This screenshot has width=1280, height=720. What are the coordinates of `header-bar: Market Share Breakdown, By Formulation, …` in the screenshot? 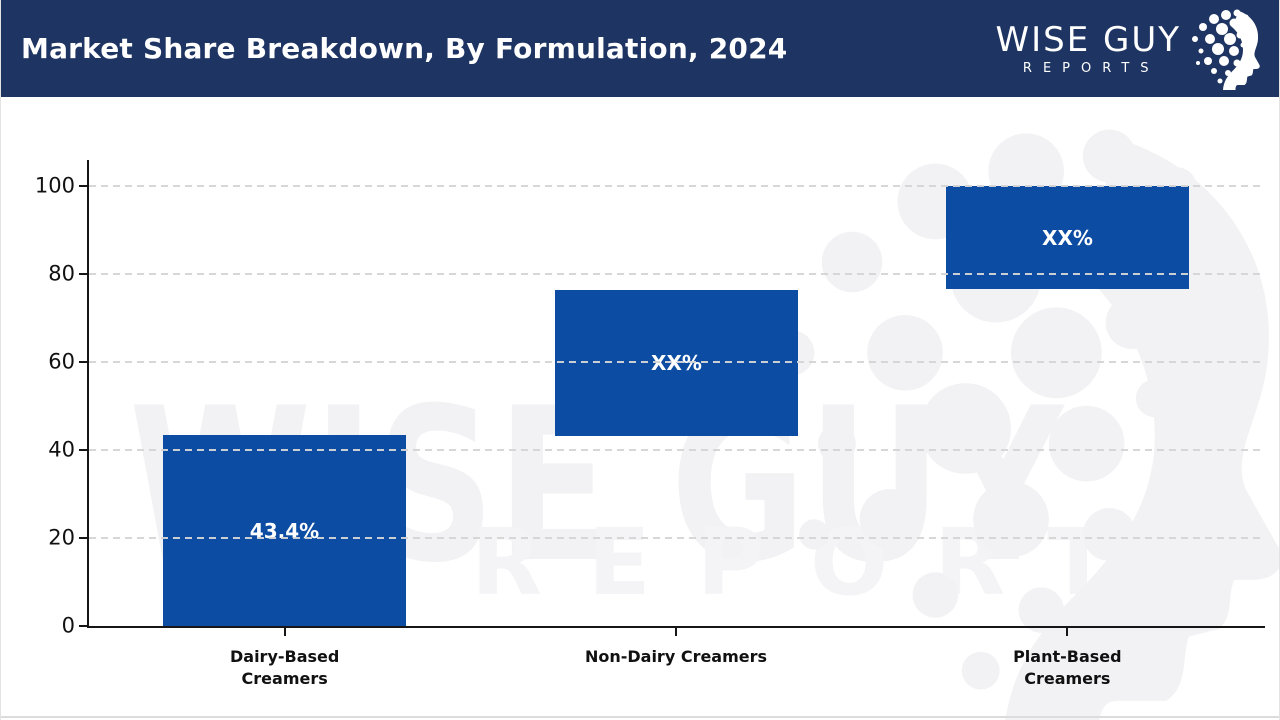 It's located at (640, 48).